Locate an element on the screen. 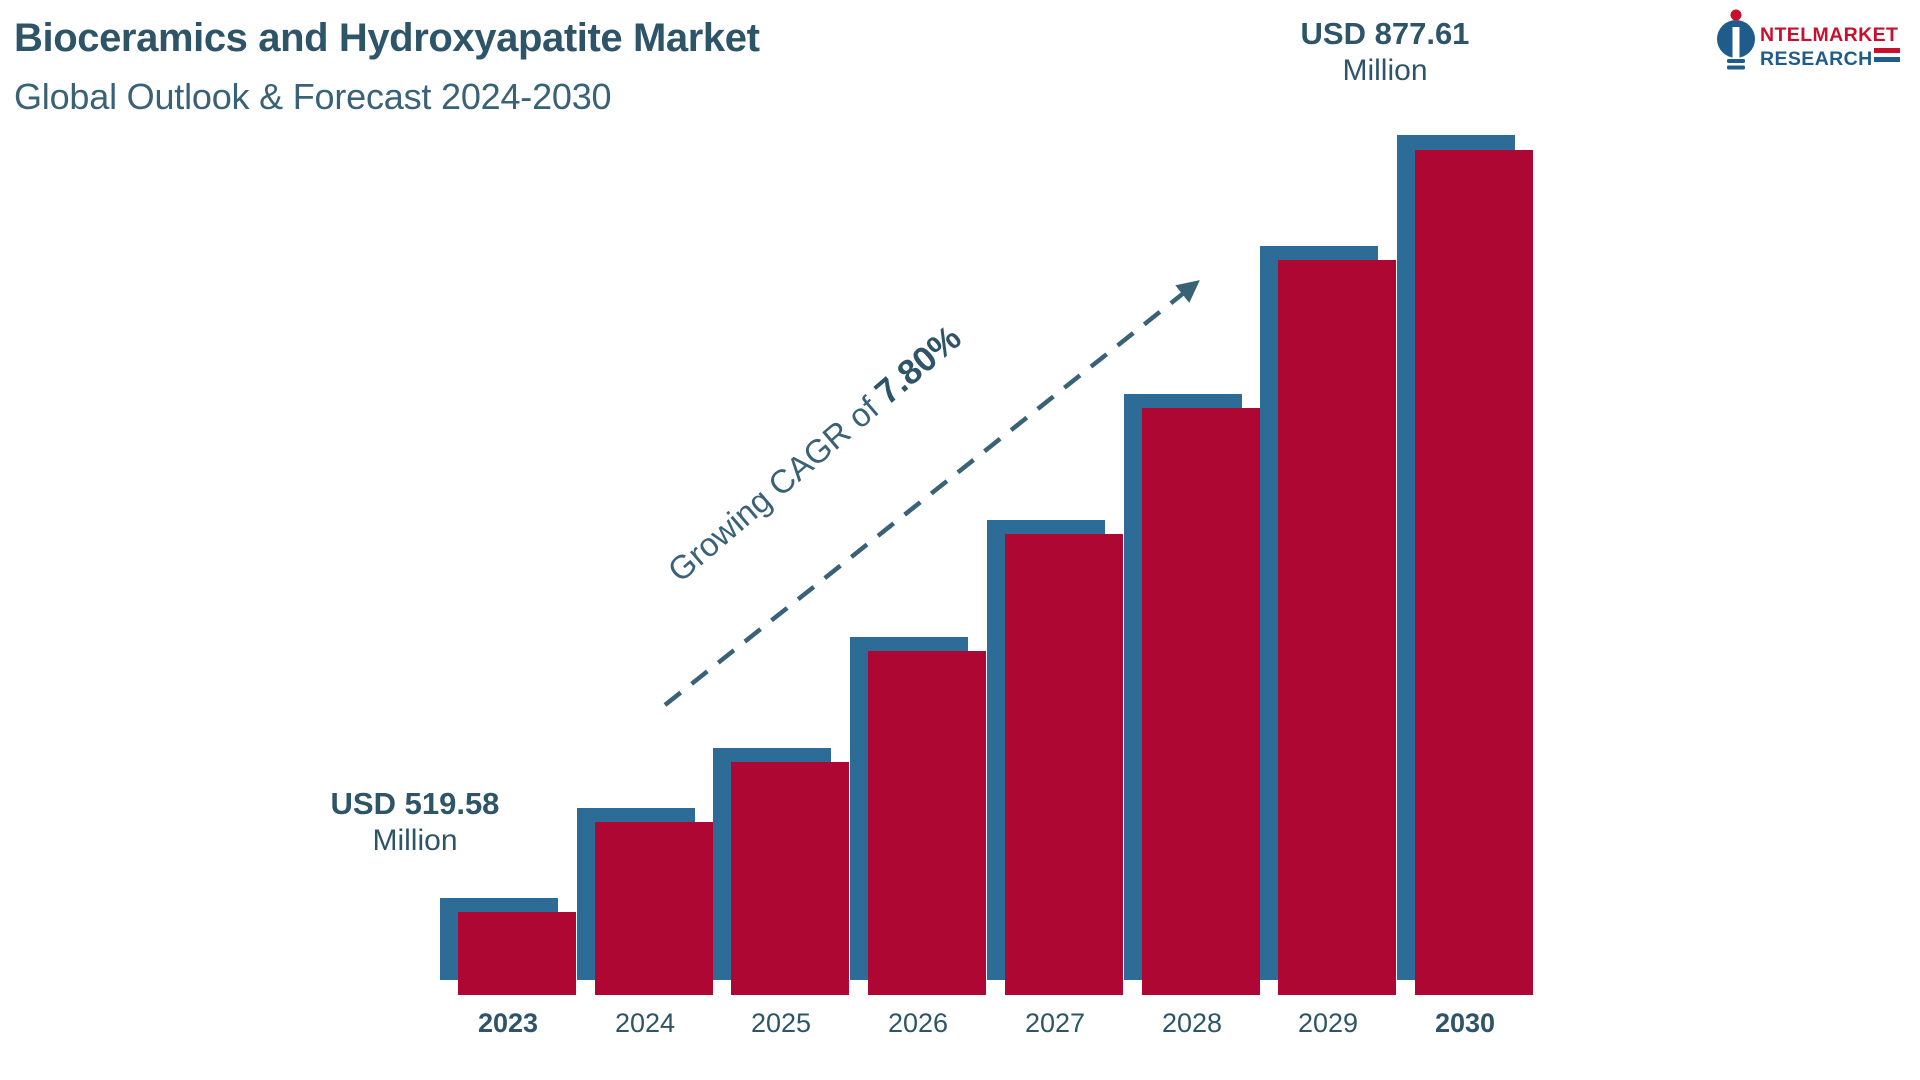 This screenshot has width=1920, height=1080. bar-crimson-2024 is located at coordinates (654, 908).